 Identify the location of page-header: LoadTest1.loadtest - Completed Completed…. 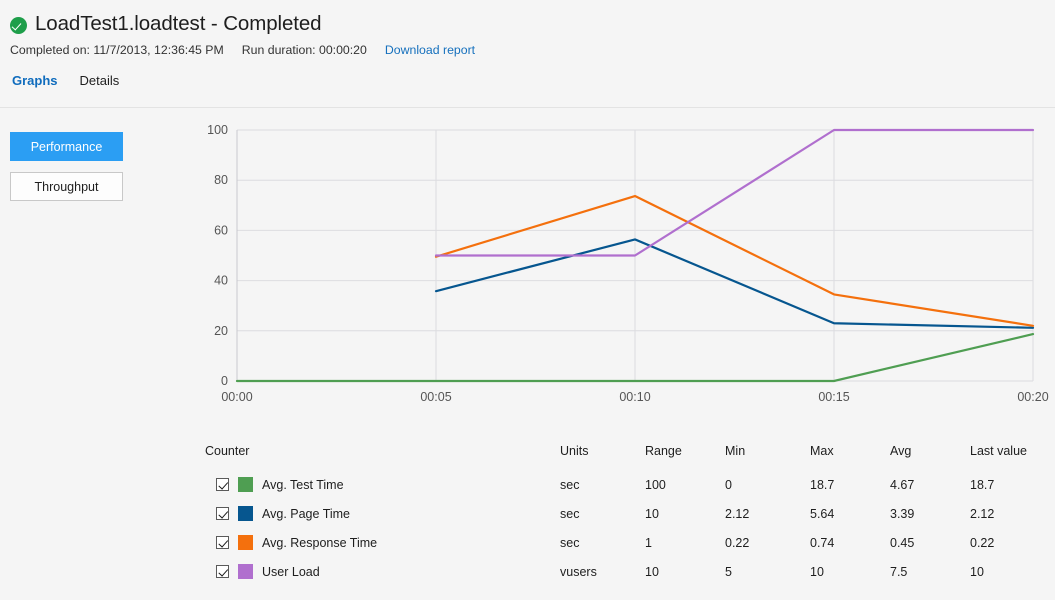
(527, 44).